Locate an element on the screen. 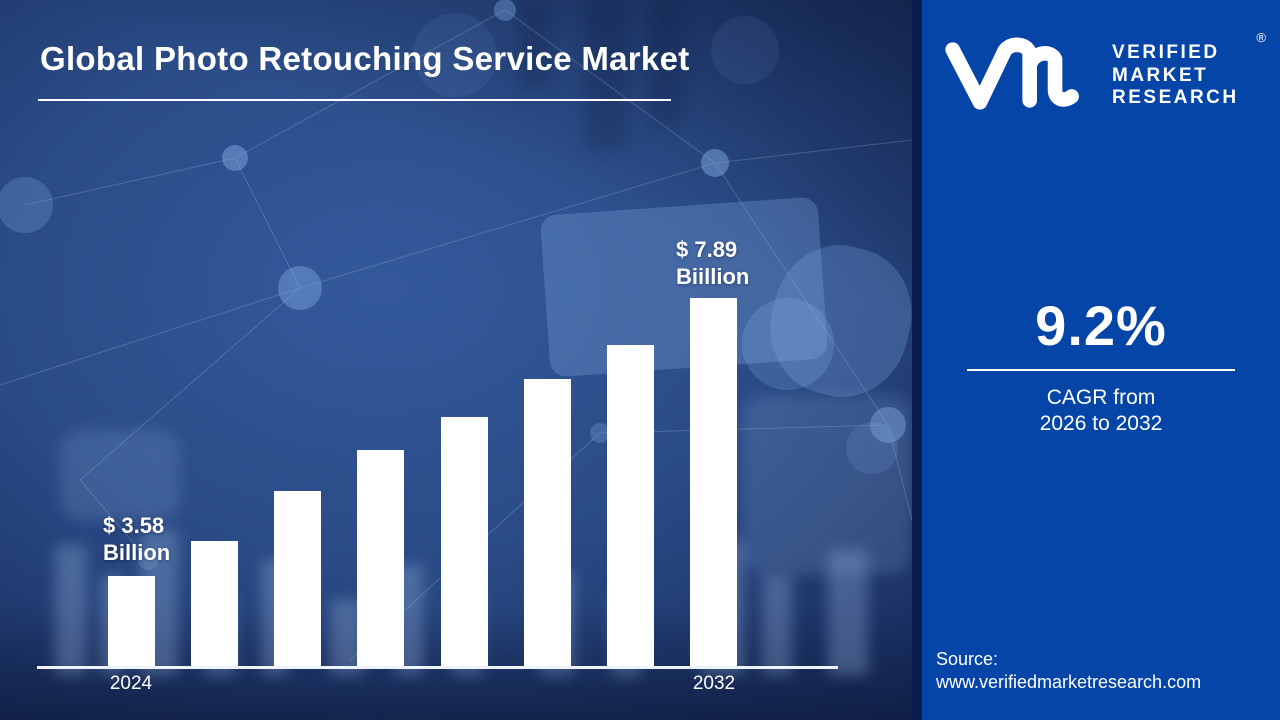 This screenshot has width=1280, height=720. x-tick-first: 2024 is located at coordinates (131, 683).